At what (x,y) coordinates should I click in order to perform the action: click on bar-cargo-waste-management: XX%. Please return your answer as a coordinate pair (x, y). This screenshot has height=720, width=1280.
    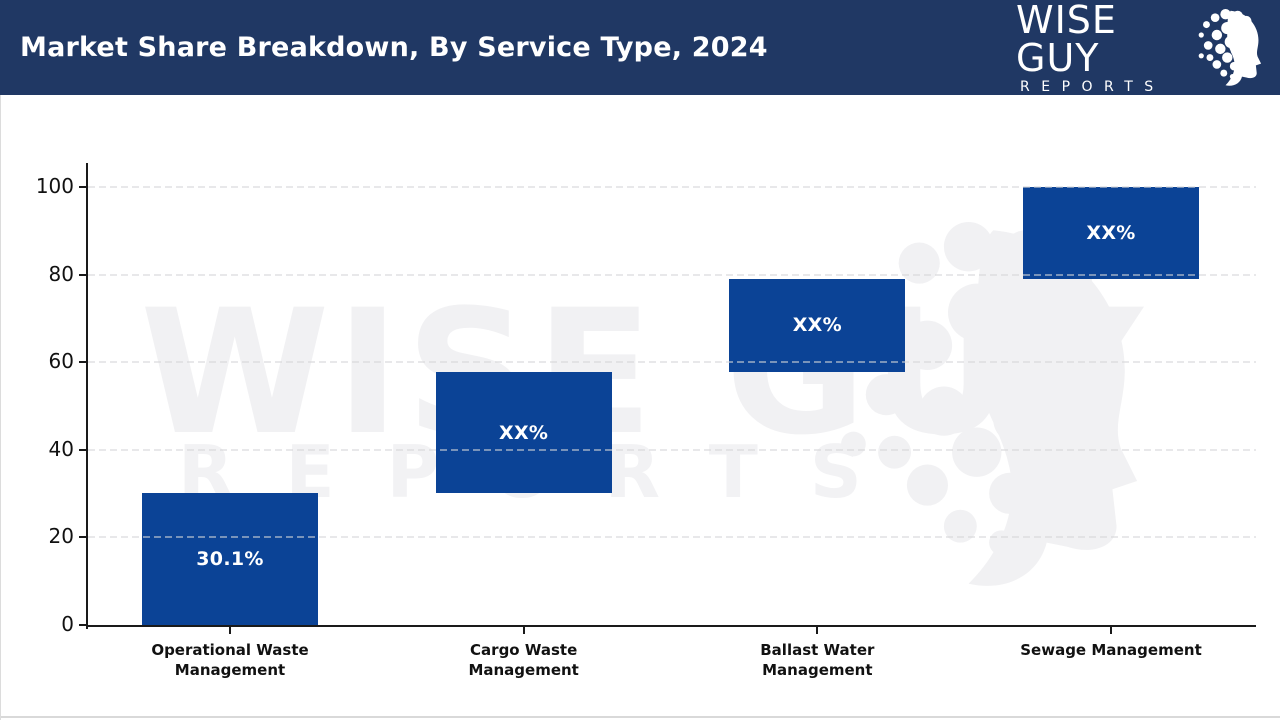
    Looking at the image, I should click on (523, 433).